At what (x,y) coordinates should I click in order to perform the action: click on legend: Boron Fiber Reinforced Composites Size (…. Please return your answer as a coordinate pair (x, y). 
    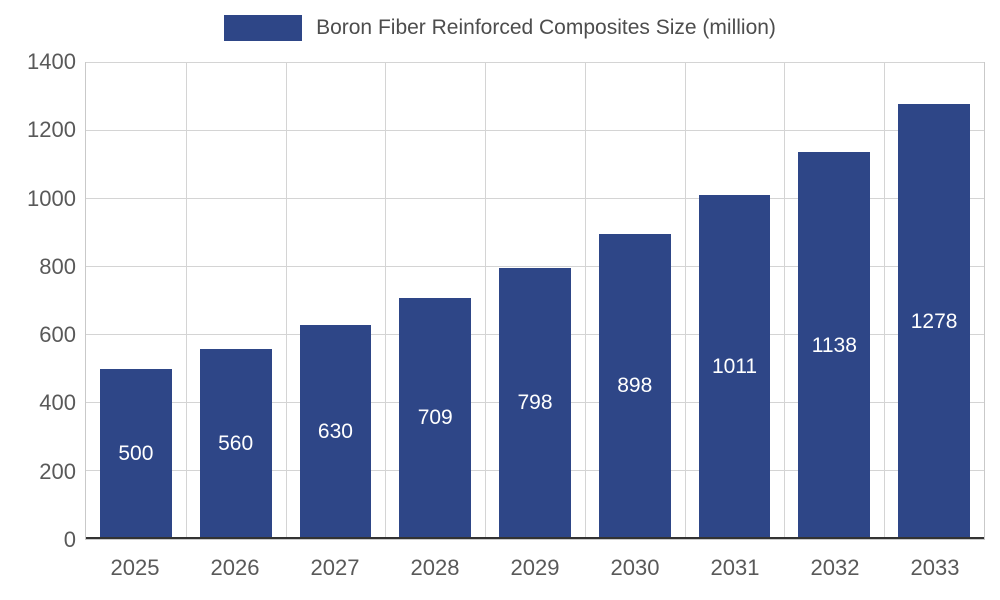
    Looking at the image, I should click on (500, 28).